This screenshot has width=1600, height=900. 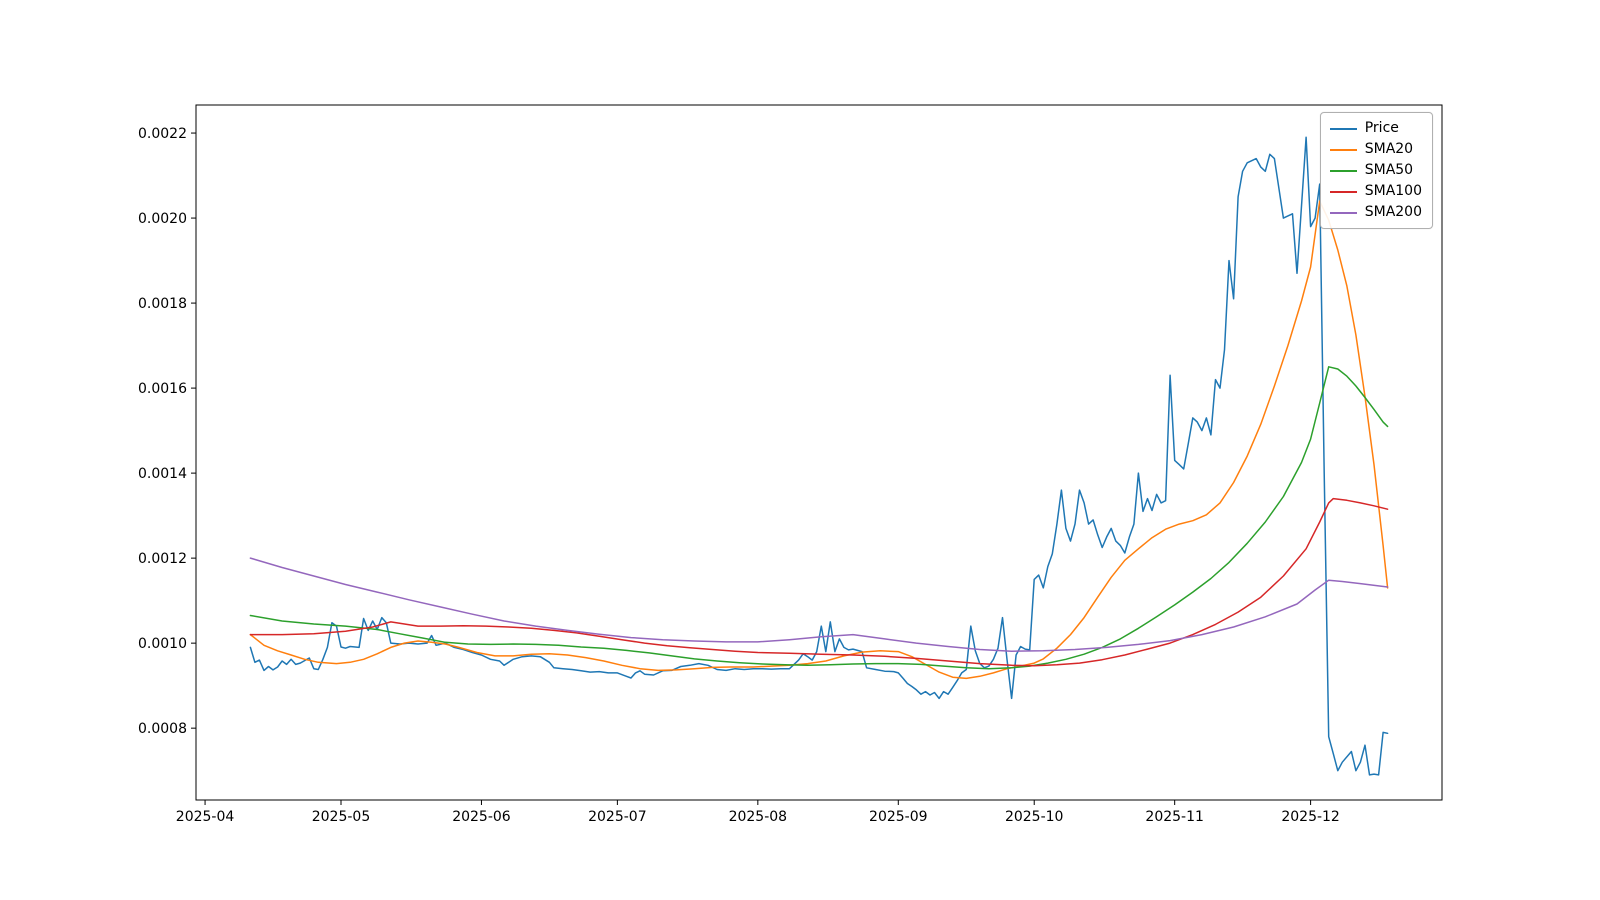 What do you see at coordinates (341, 817) in the screenshot?
I see `x-tick-label: 2025-05` at bounding box center [341, 817].